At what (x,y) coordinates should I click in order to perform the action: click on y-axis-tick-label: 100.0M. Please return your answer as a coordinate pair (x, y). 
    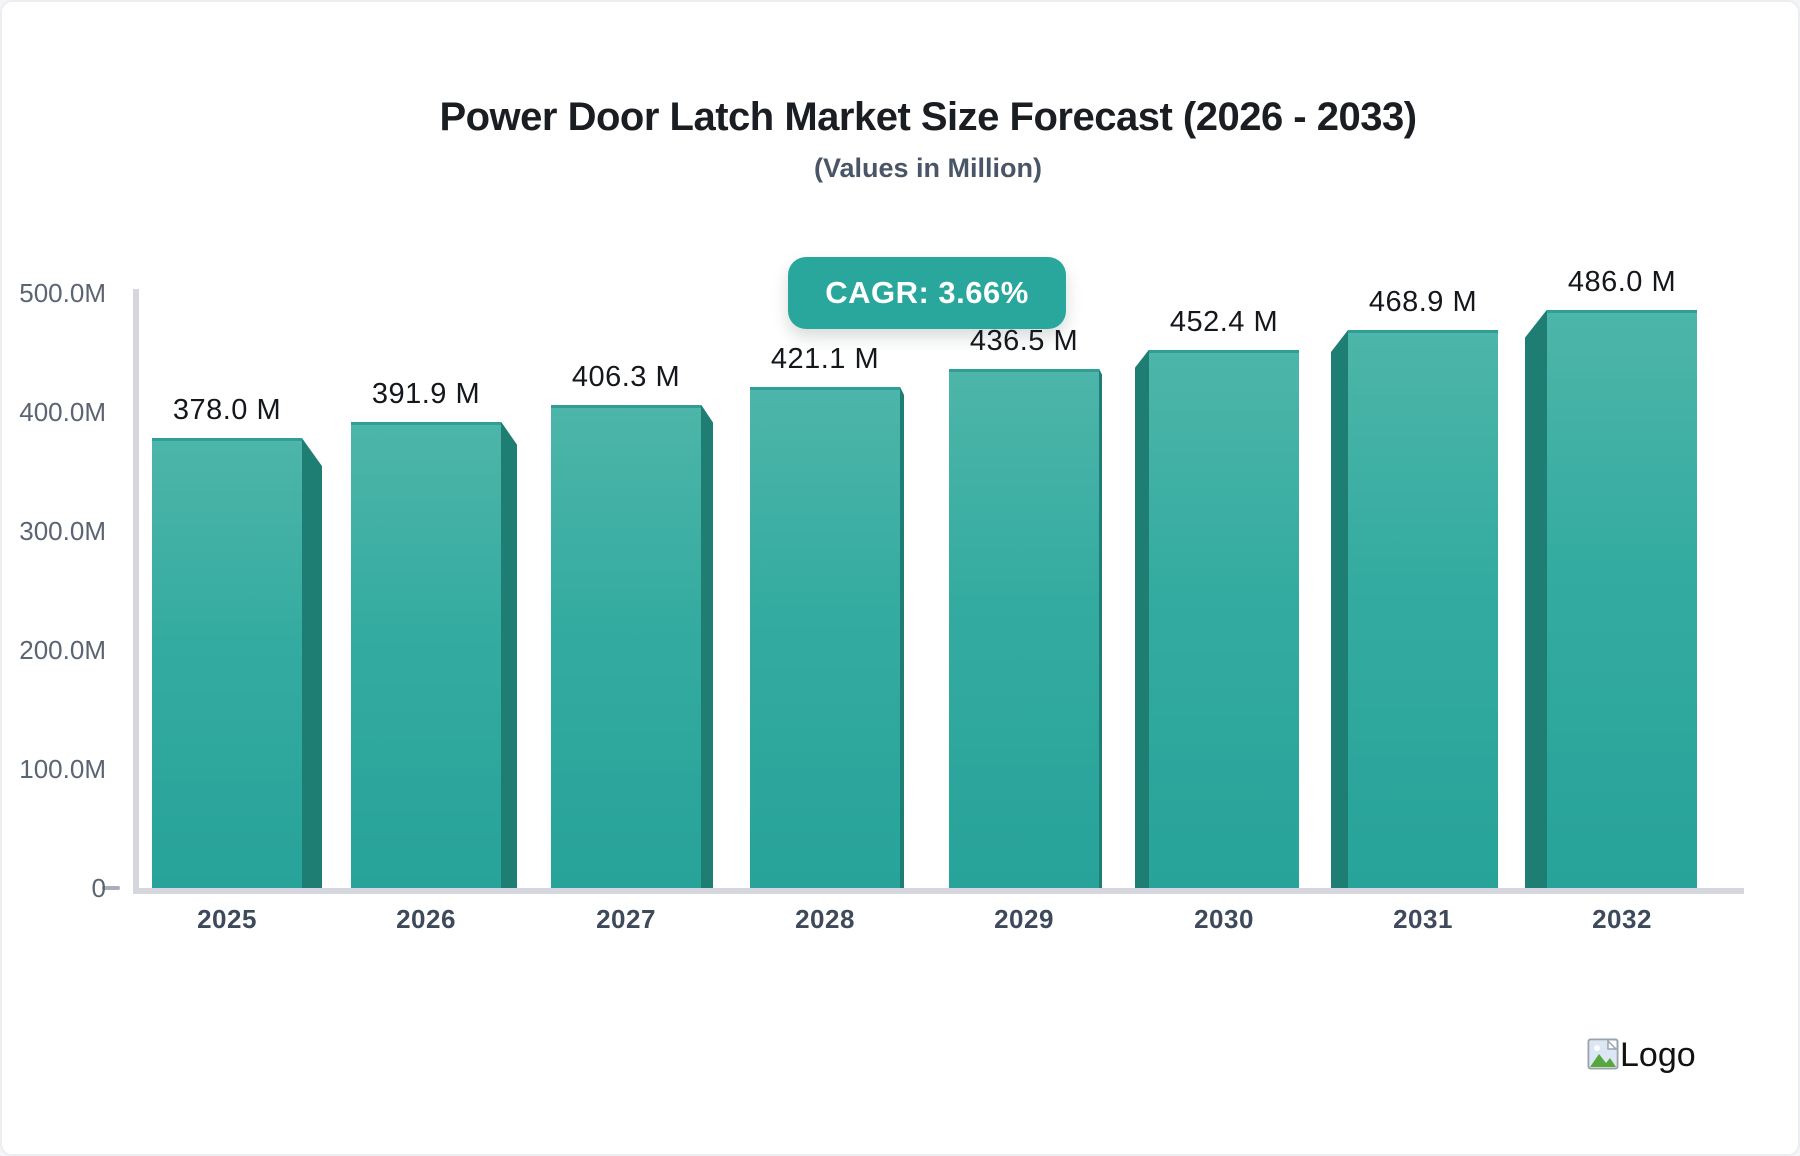
    Looking at the image, I should click on (62, 769).